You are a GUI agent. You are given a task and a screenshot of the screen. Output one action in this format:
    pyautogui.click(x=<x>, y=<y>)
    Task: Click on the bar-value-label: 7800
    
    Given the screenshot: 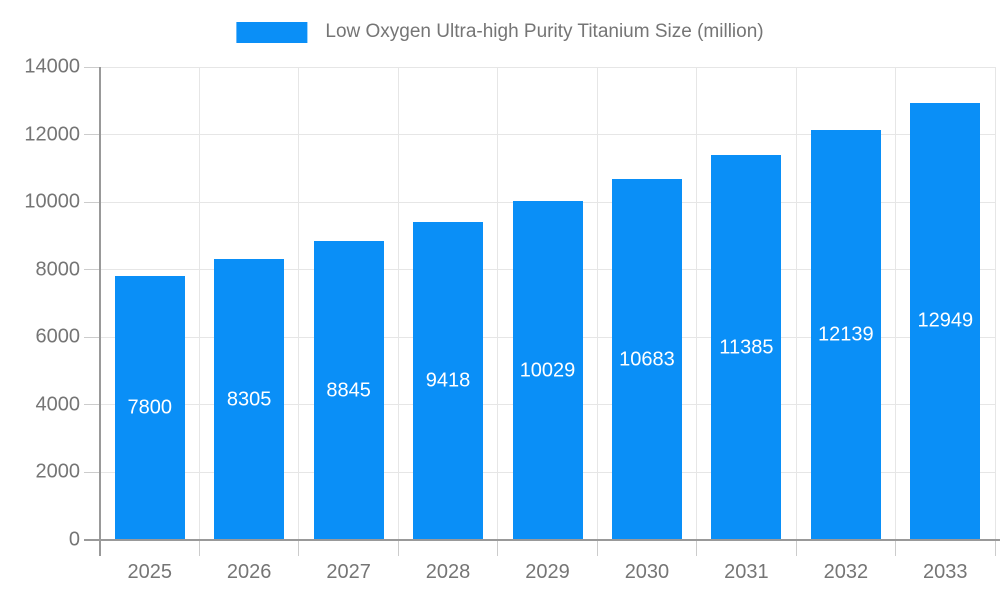 What is the action you would take?
    pyautogui.click(x=149, y=407)
    